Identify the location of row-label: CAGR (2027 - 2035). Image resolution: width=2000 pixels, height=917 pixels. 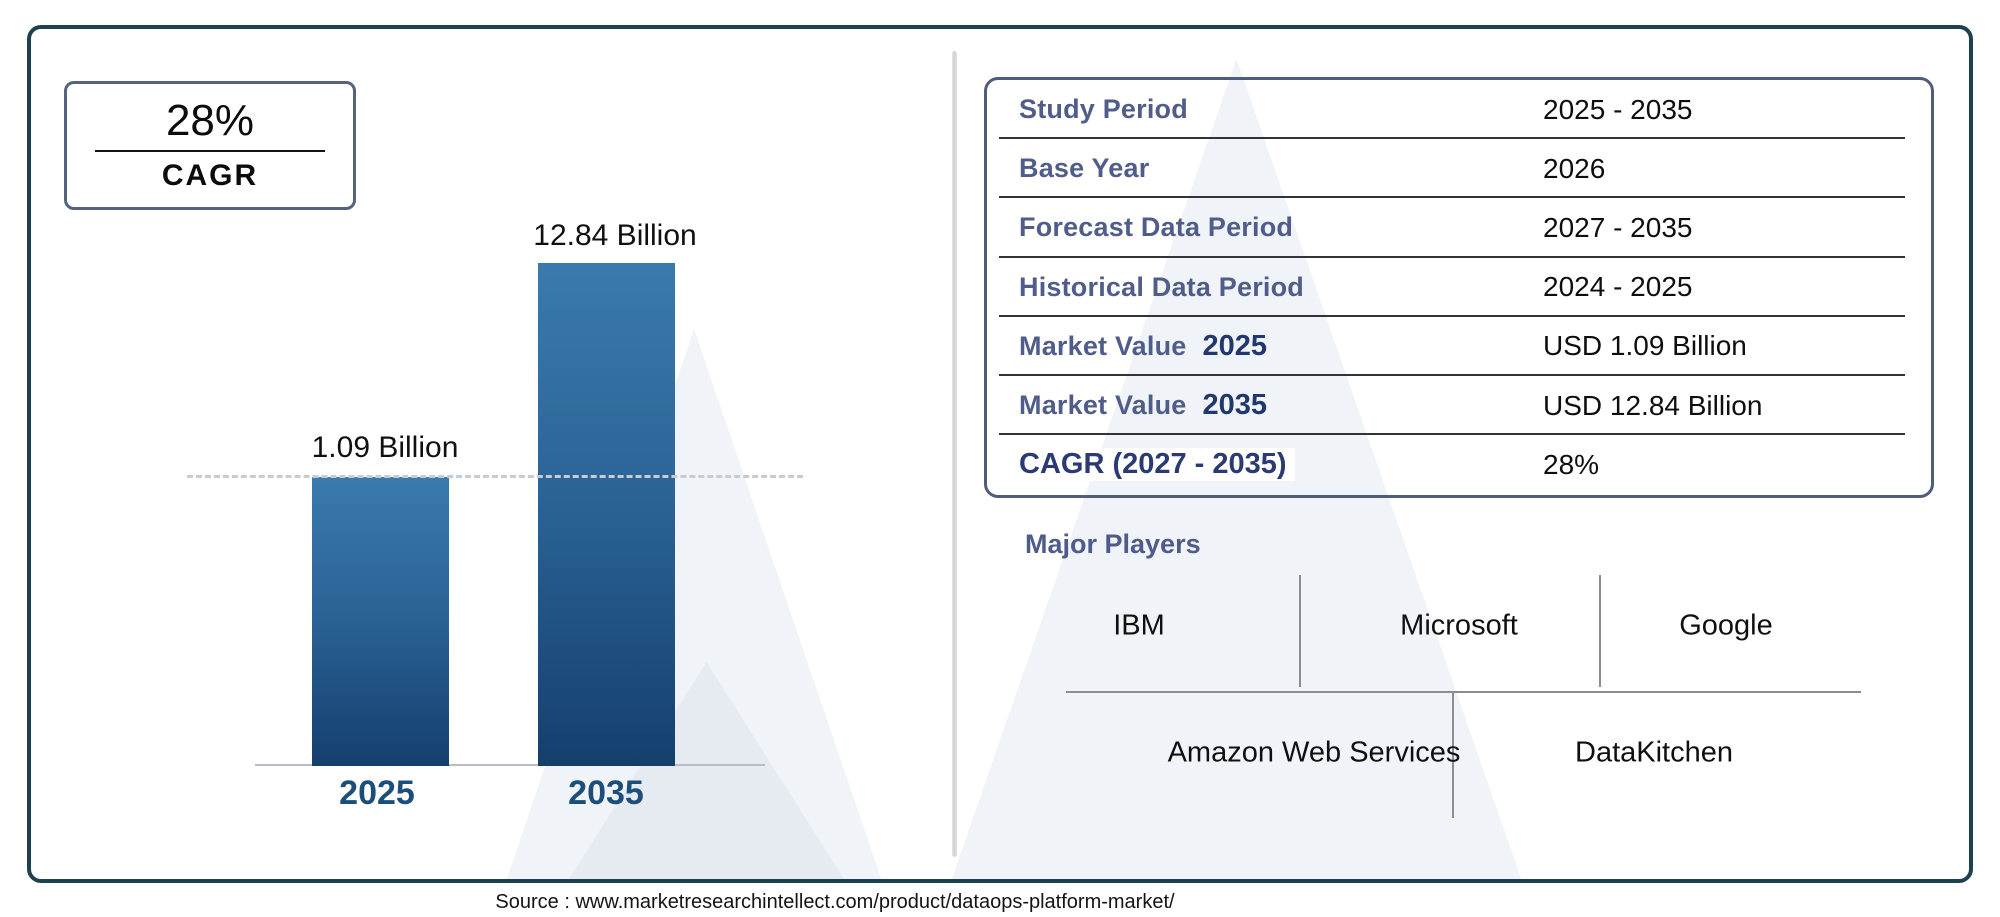
(1157, 465).